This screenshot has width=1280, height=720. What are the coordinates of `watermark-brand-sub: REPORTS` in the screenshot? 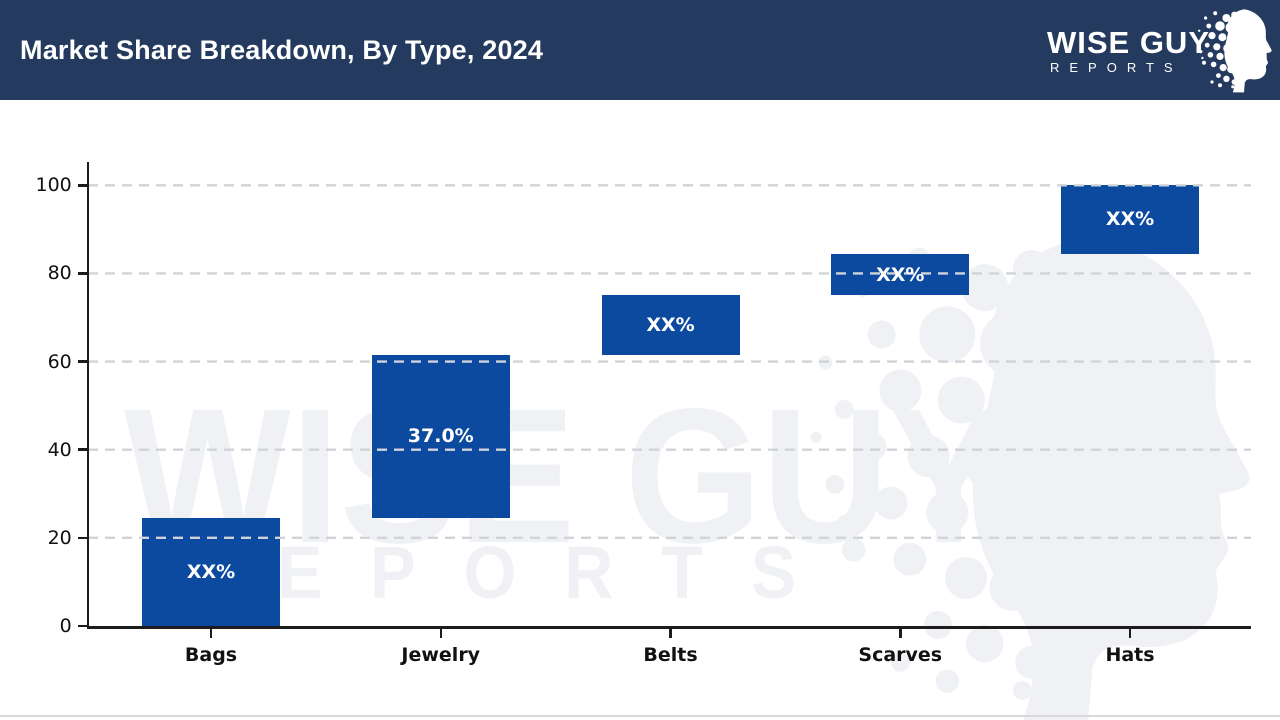 It's located at (512, 572).